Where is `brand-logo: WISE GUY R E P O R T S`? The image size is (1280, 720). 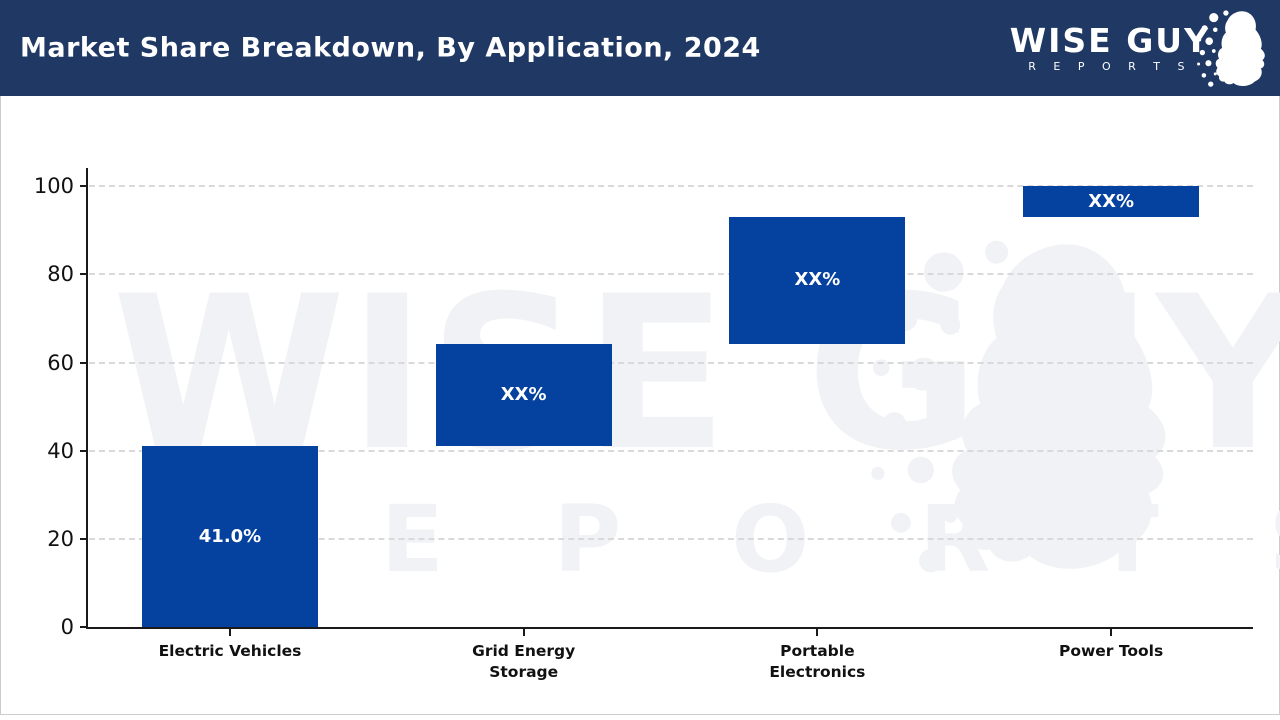
brand-logo: WISE GUY R E P O R T S is located at coordinates (1109, 47).